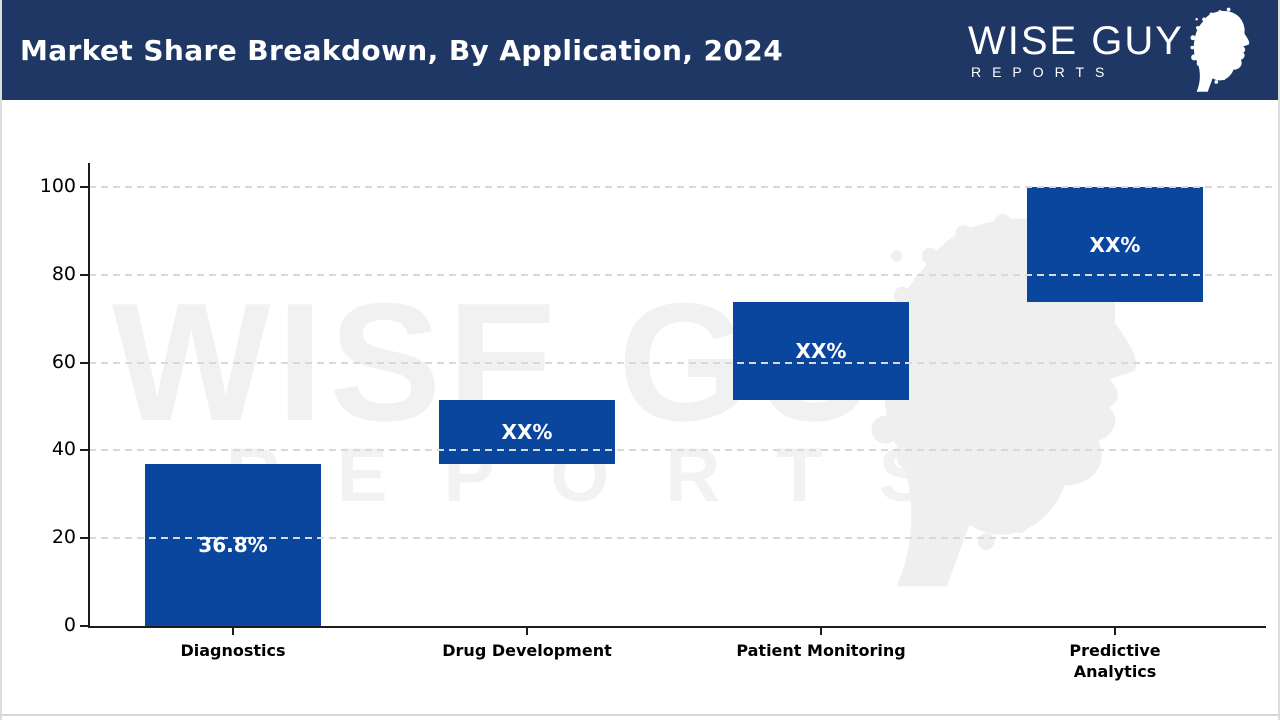 The height and width of the screenshot is (720, 1280). What do you see at coordinates (680, 538) in the screenshot?
I see `gridline-y20` at bounding box center [680, 538].